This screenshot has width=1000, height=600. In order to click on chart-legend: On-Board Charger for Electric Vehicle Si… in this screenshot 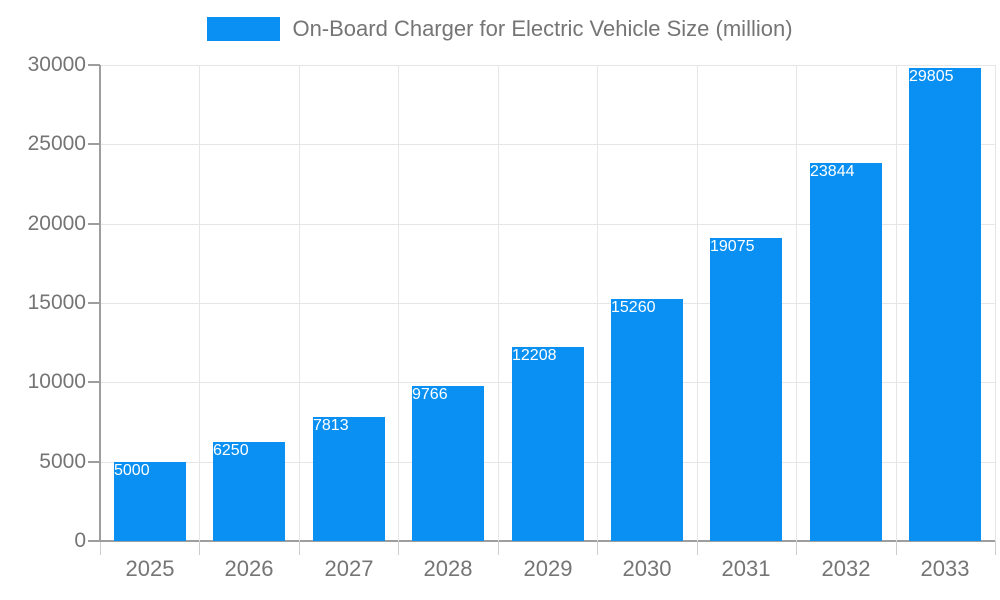, I will do `click(500, 29)`.